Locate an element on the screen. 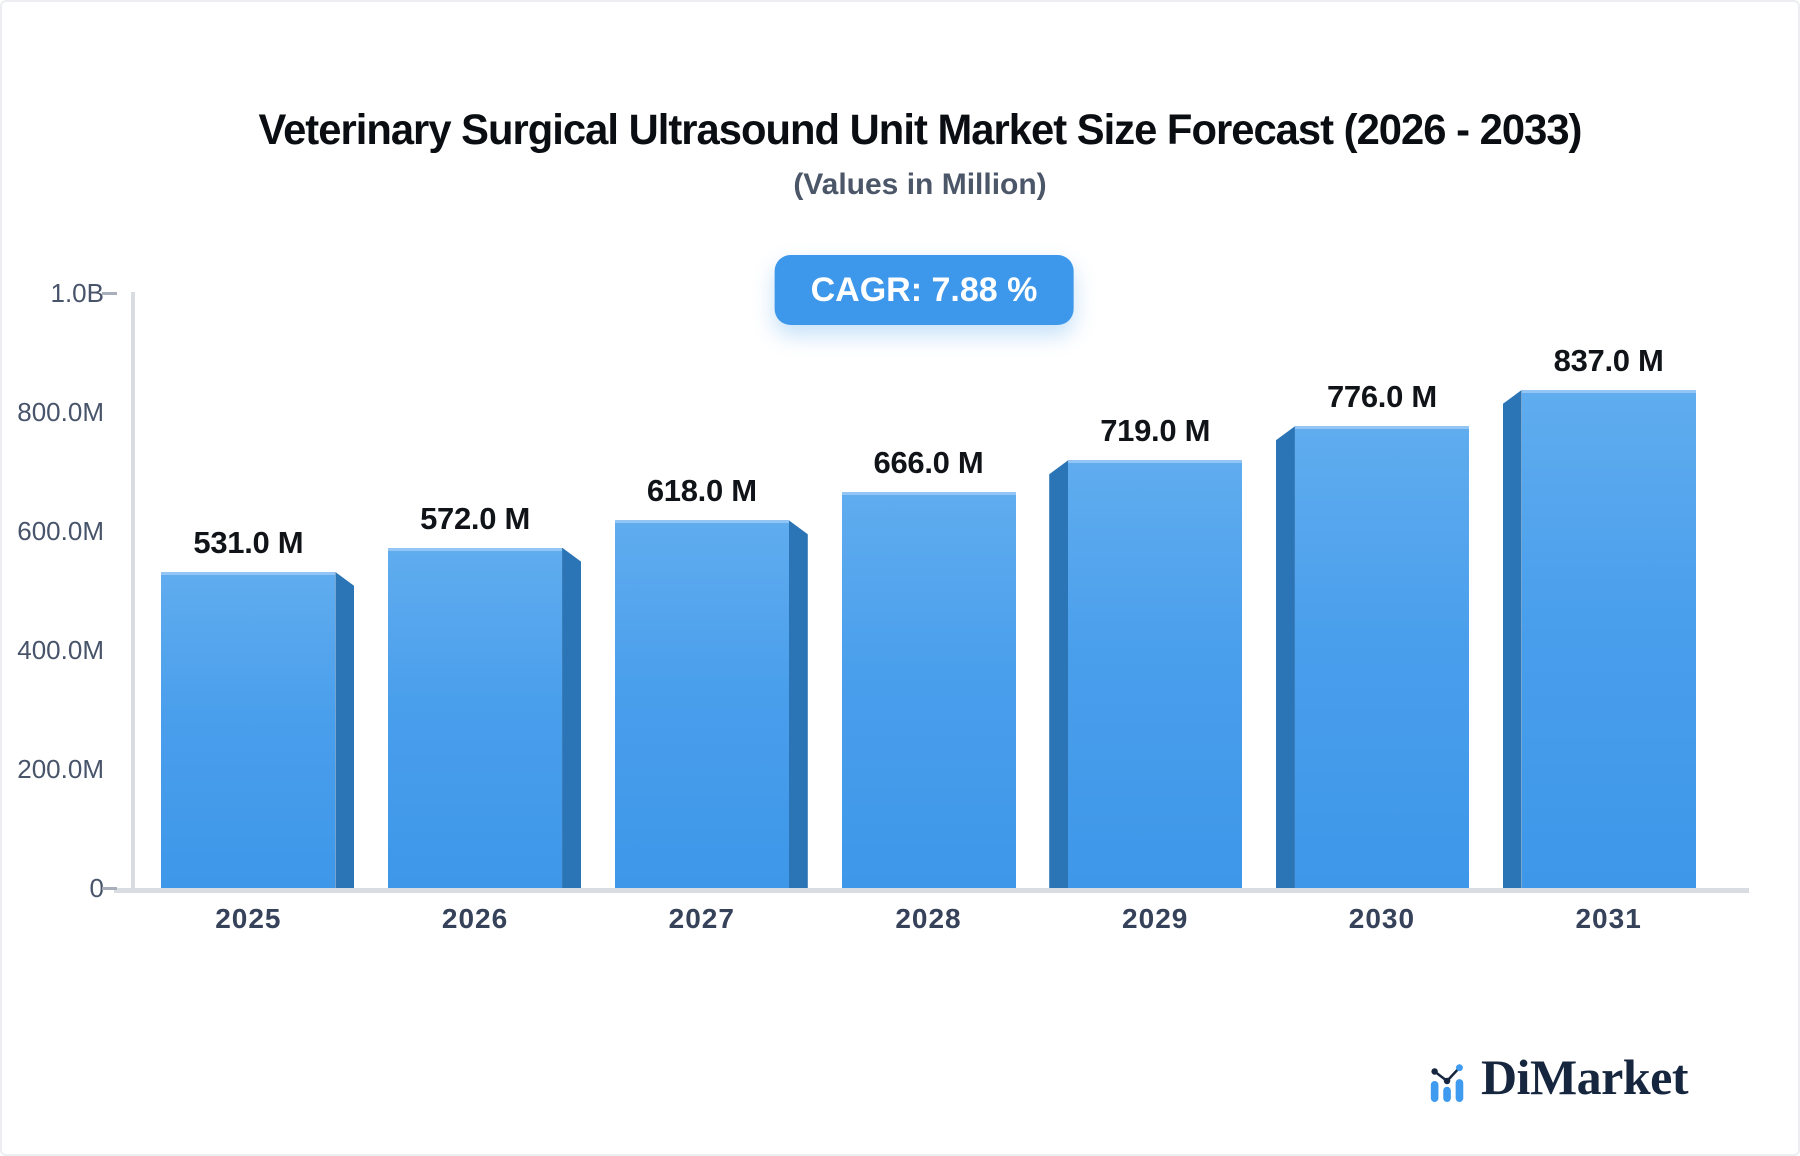 The width and height of the screenshot is (1800, 1156). x-axis-label: 2026 is located at coordinates (475, 918).